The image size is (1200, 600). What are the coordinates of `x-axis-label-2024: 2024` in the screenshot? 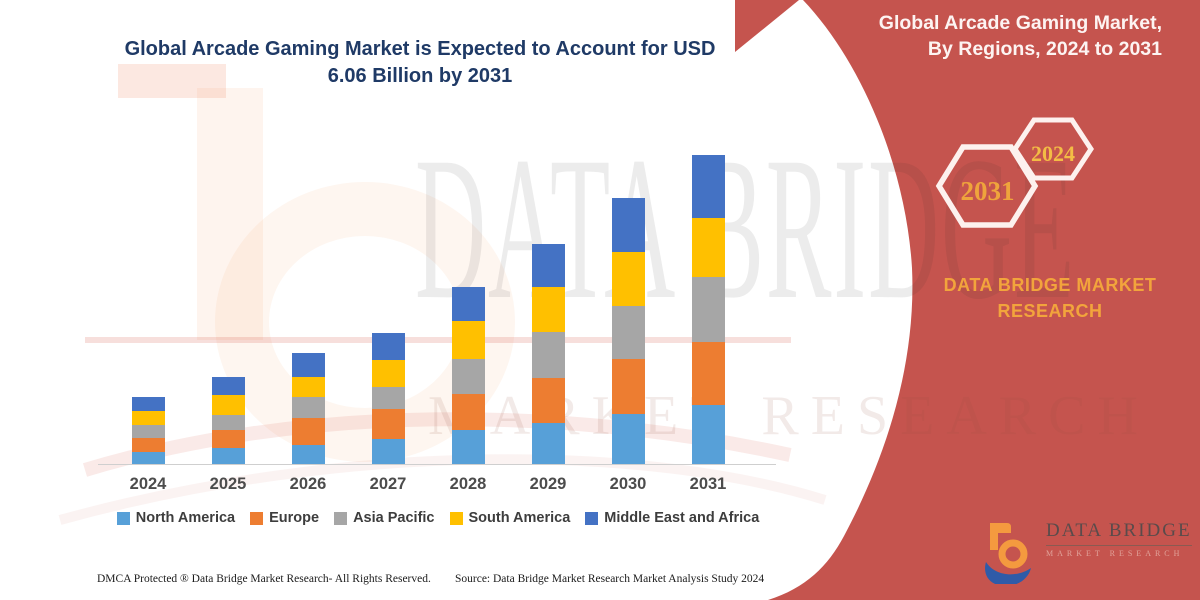 It's located at (148, 484).